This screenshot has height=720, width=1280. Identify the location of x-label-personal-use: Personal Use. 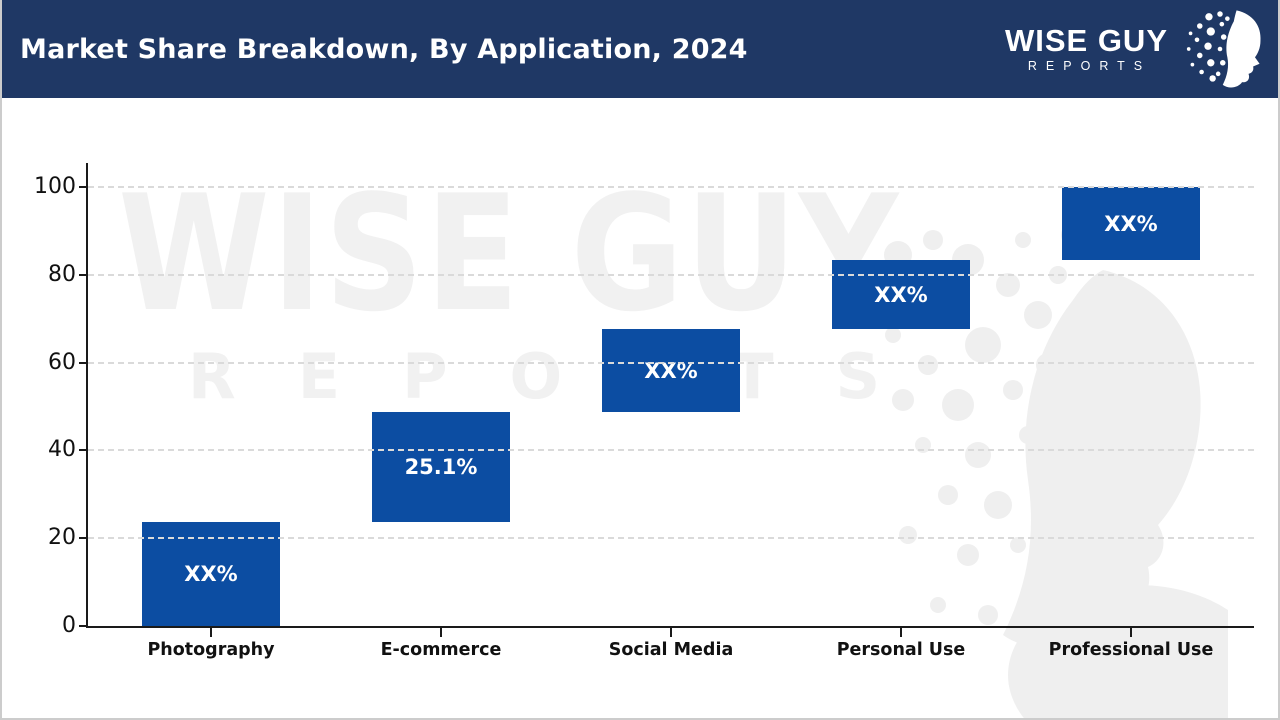
(901, 650).